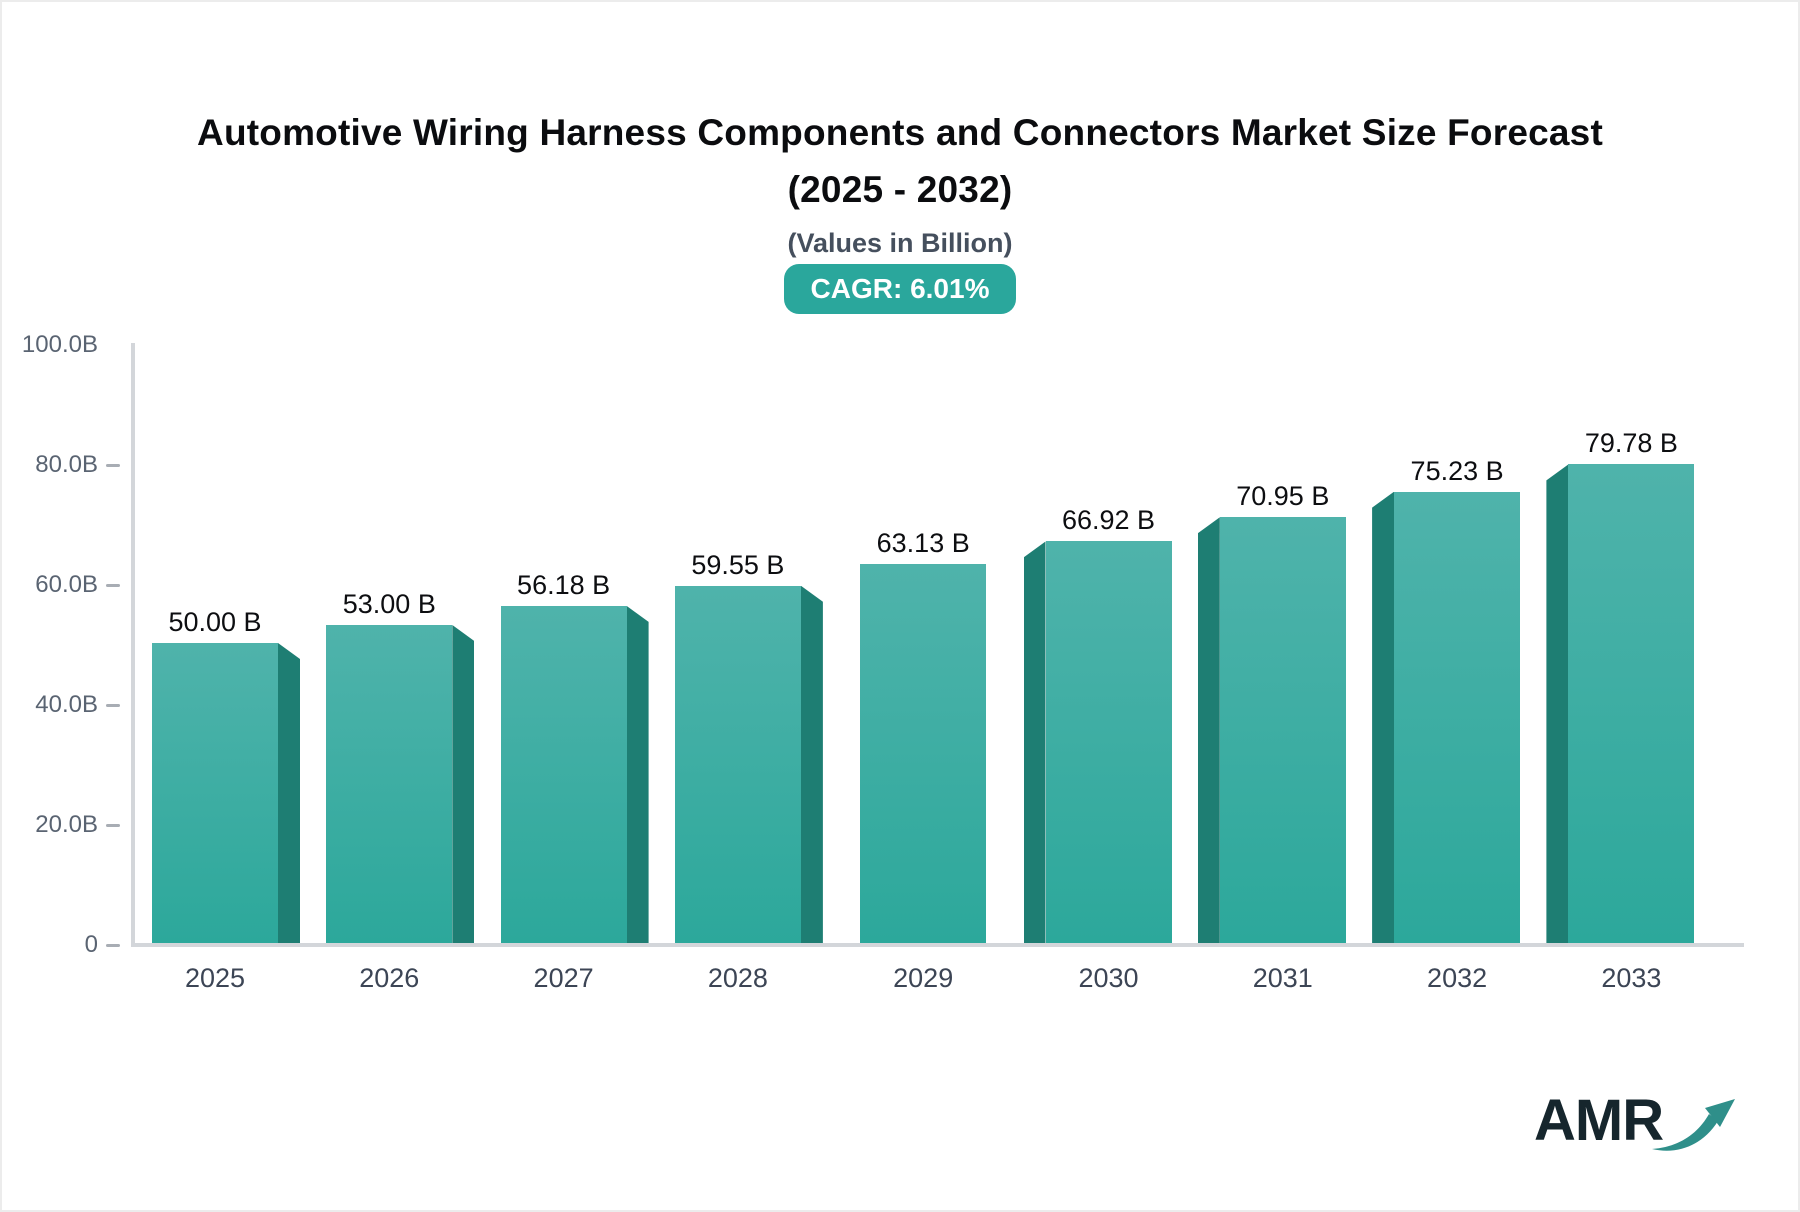  What do you see at coordinates (1457, 717) in the screenshot?
I see `bar-2032` at bounding box center [1457, 717].